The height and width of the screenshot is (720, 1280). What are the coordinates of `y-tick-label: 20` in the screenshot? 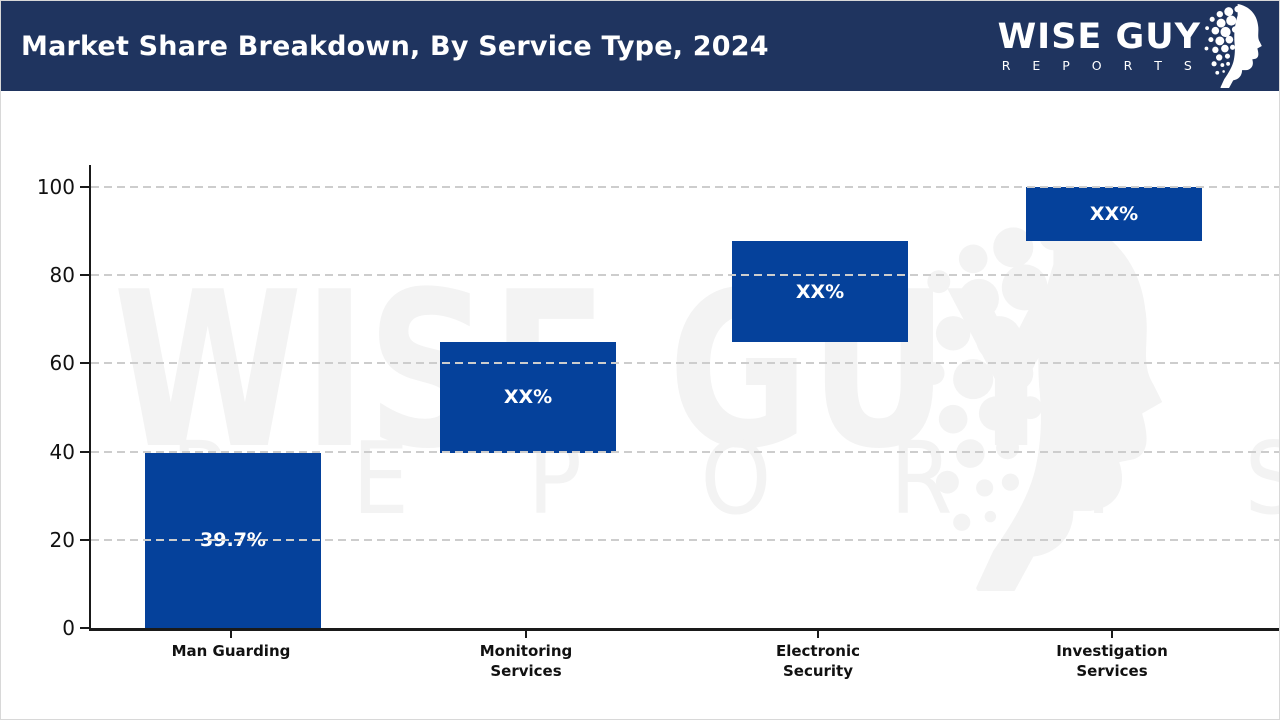 It's located at (62, 539).